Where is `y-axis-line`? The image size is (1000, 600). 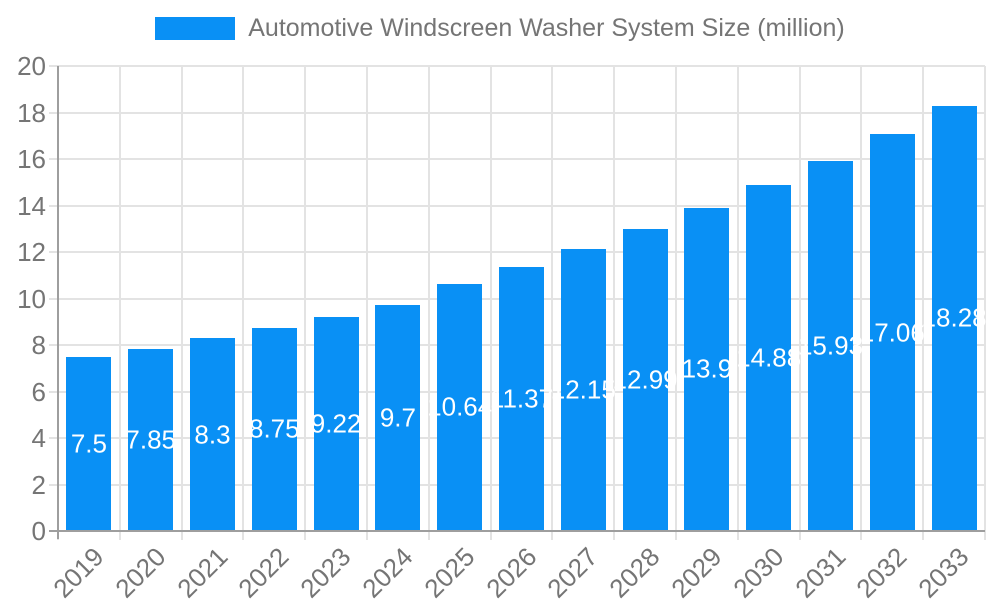
y-axis-line is located at coordinates (58, 302).